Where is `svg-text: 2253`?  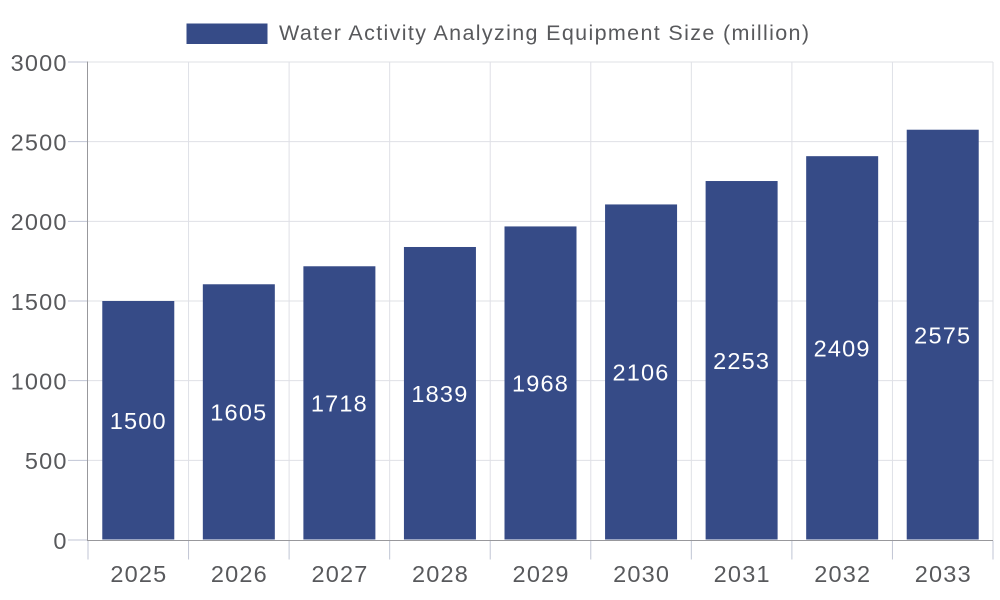
svg-text: 2253 is located at coordinates (741, 361).